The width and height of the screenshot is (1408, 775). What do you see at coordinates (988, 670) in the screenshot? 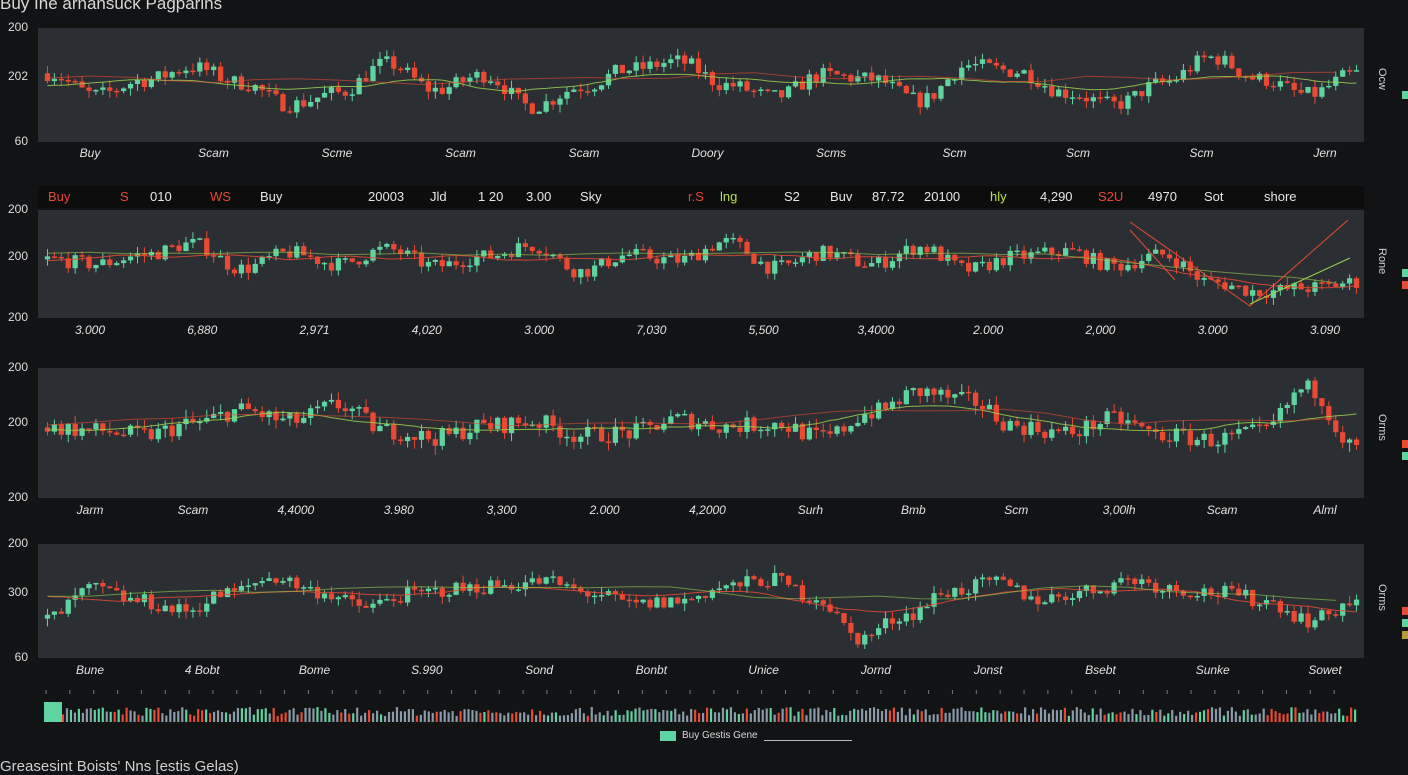
I see `x-tick-label: Jonst` at bounding box center [988, 670].